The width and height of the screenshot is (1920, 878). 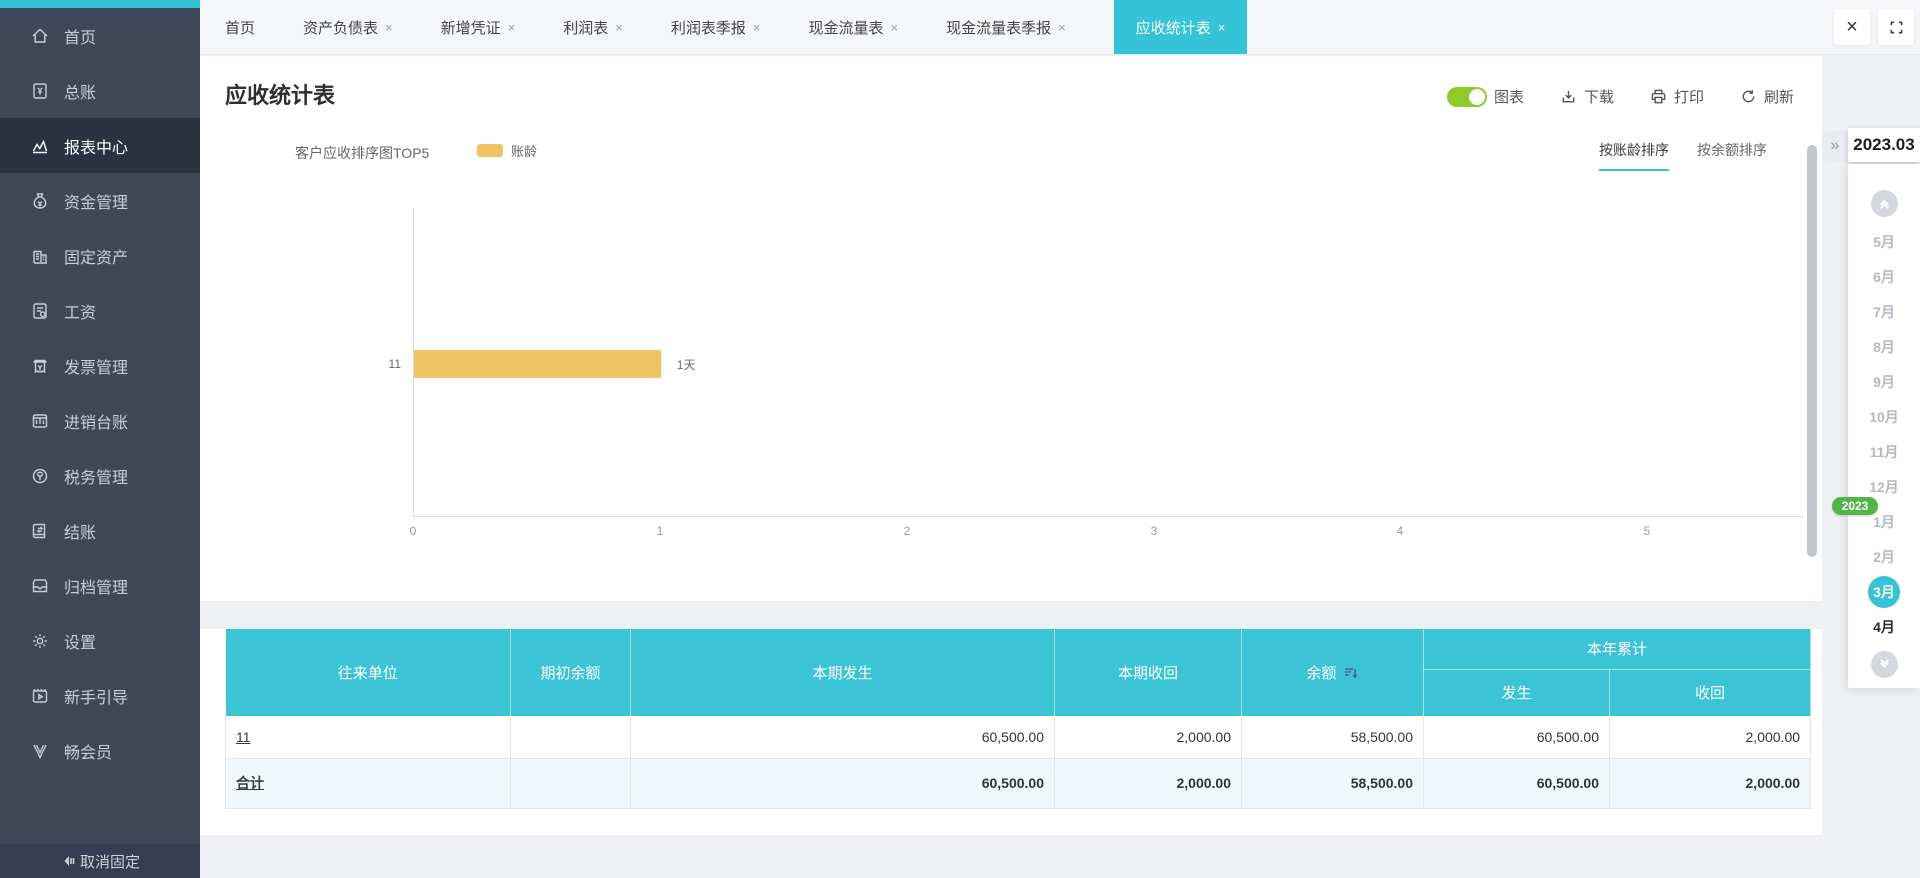 I want to click on unpin-sidebar-button: 取消固定, so click(x=100, y=861).